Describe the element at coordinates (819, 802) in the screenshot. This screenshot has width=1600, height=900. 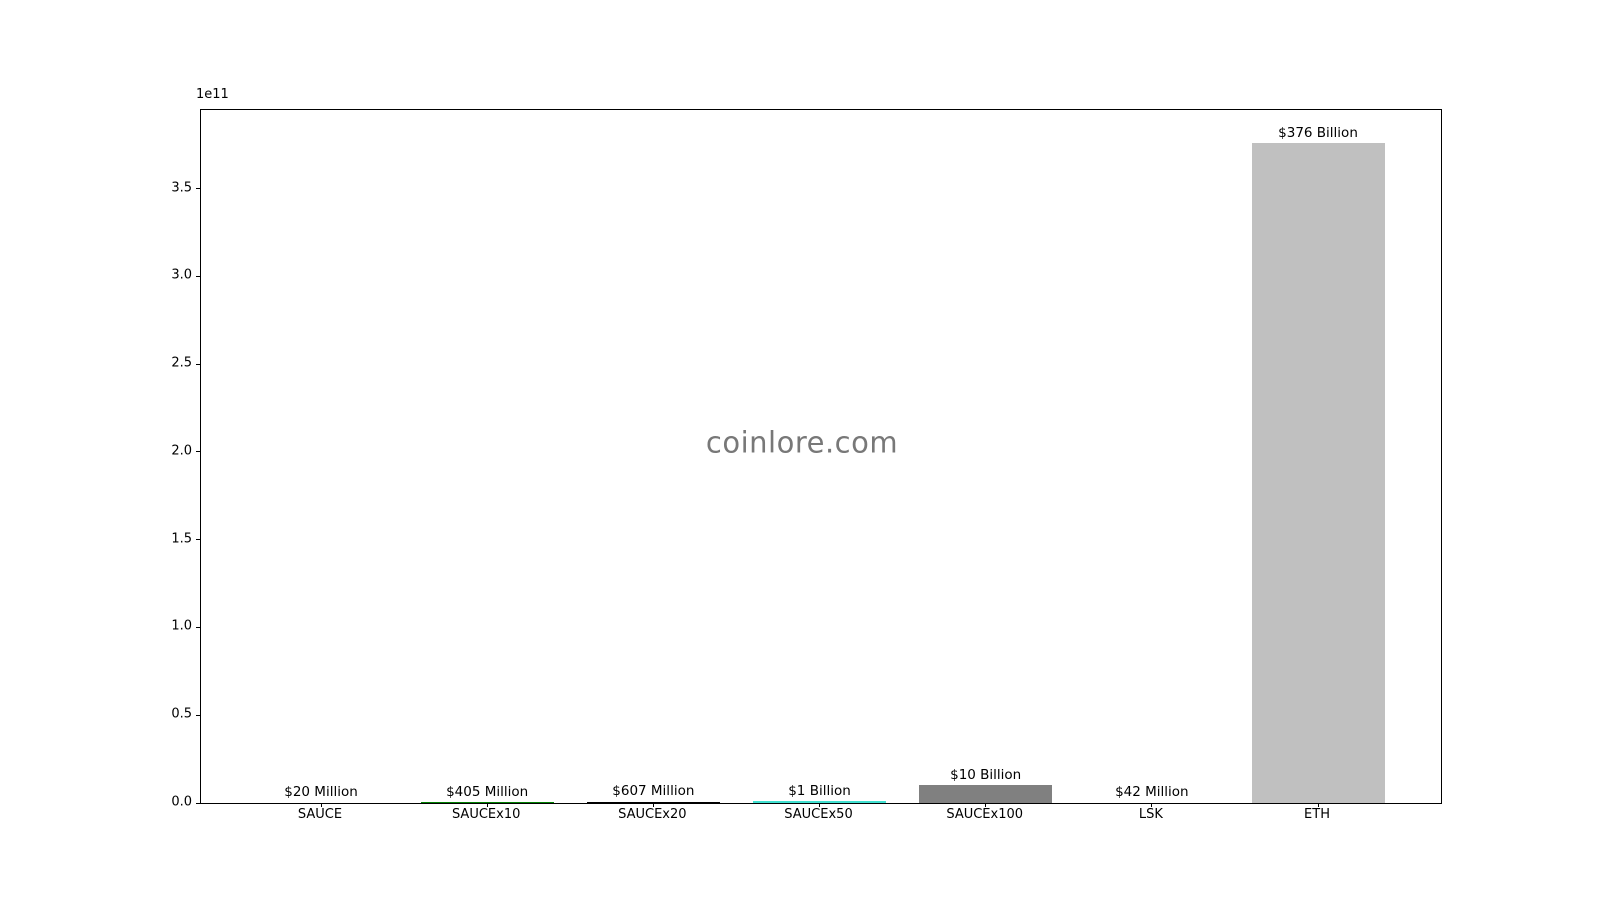
I see `bar-saucex50` at that location.